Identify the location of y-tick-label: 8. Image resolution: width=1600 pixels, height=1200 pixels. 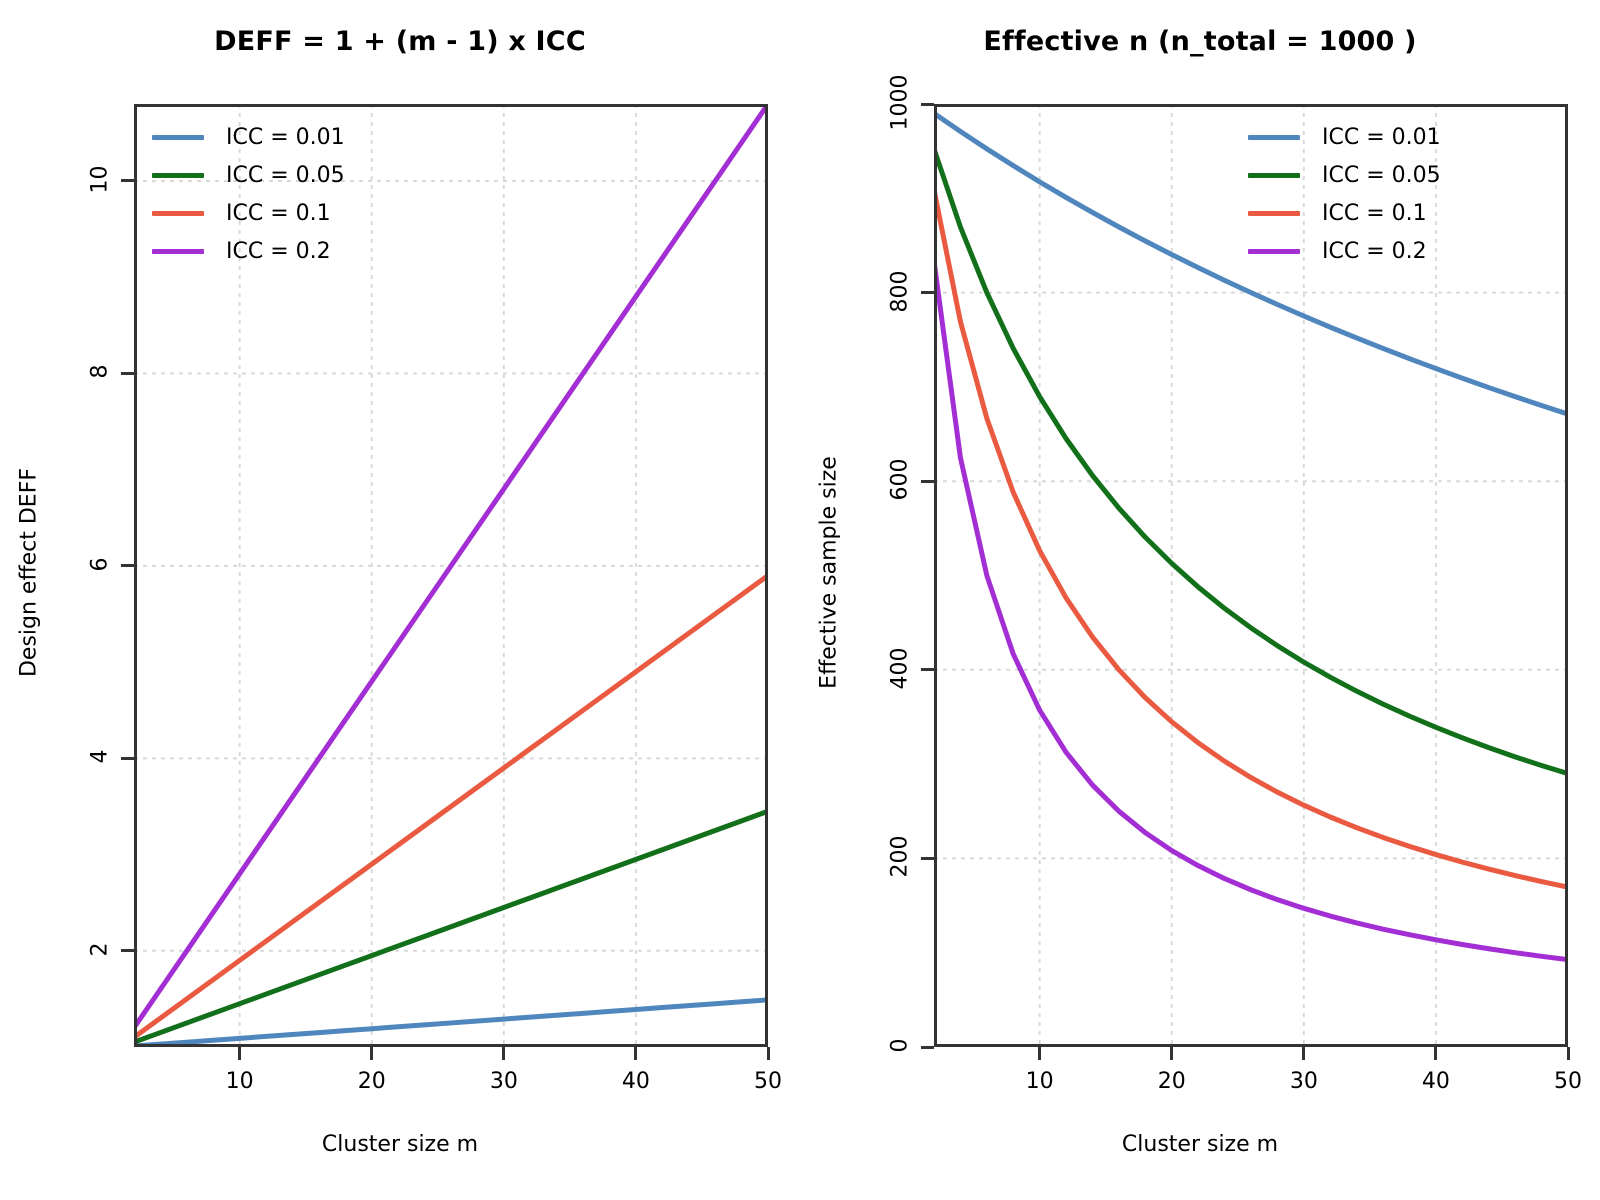
(100, 371).